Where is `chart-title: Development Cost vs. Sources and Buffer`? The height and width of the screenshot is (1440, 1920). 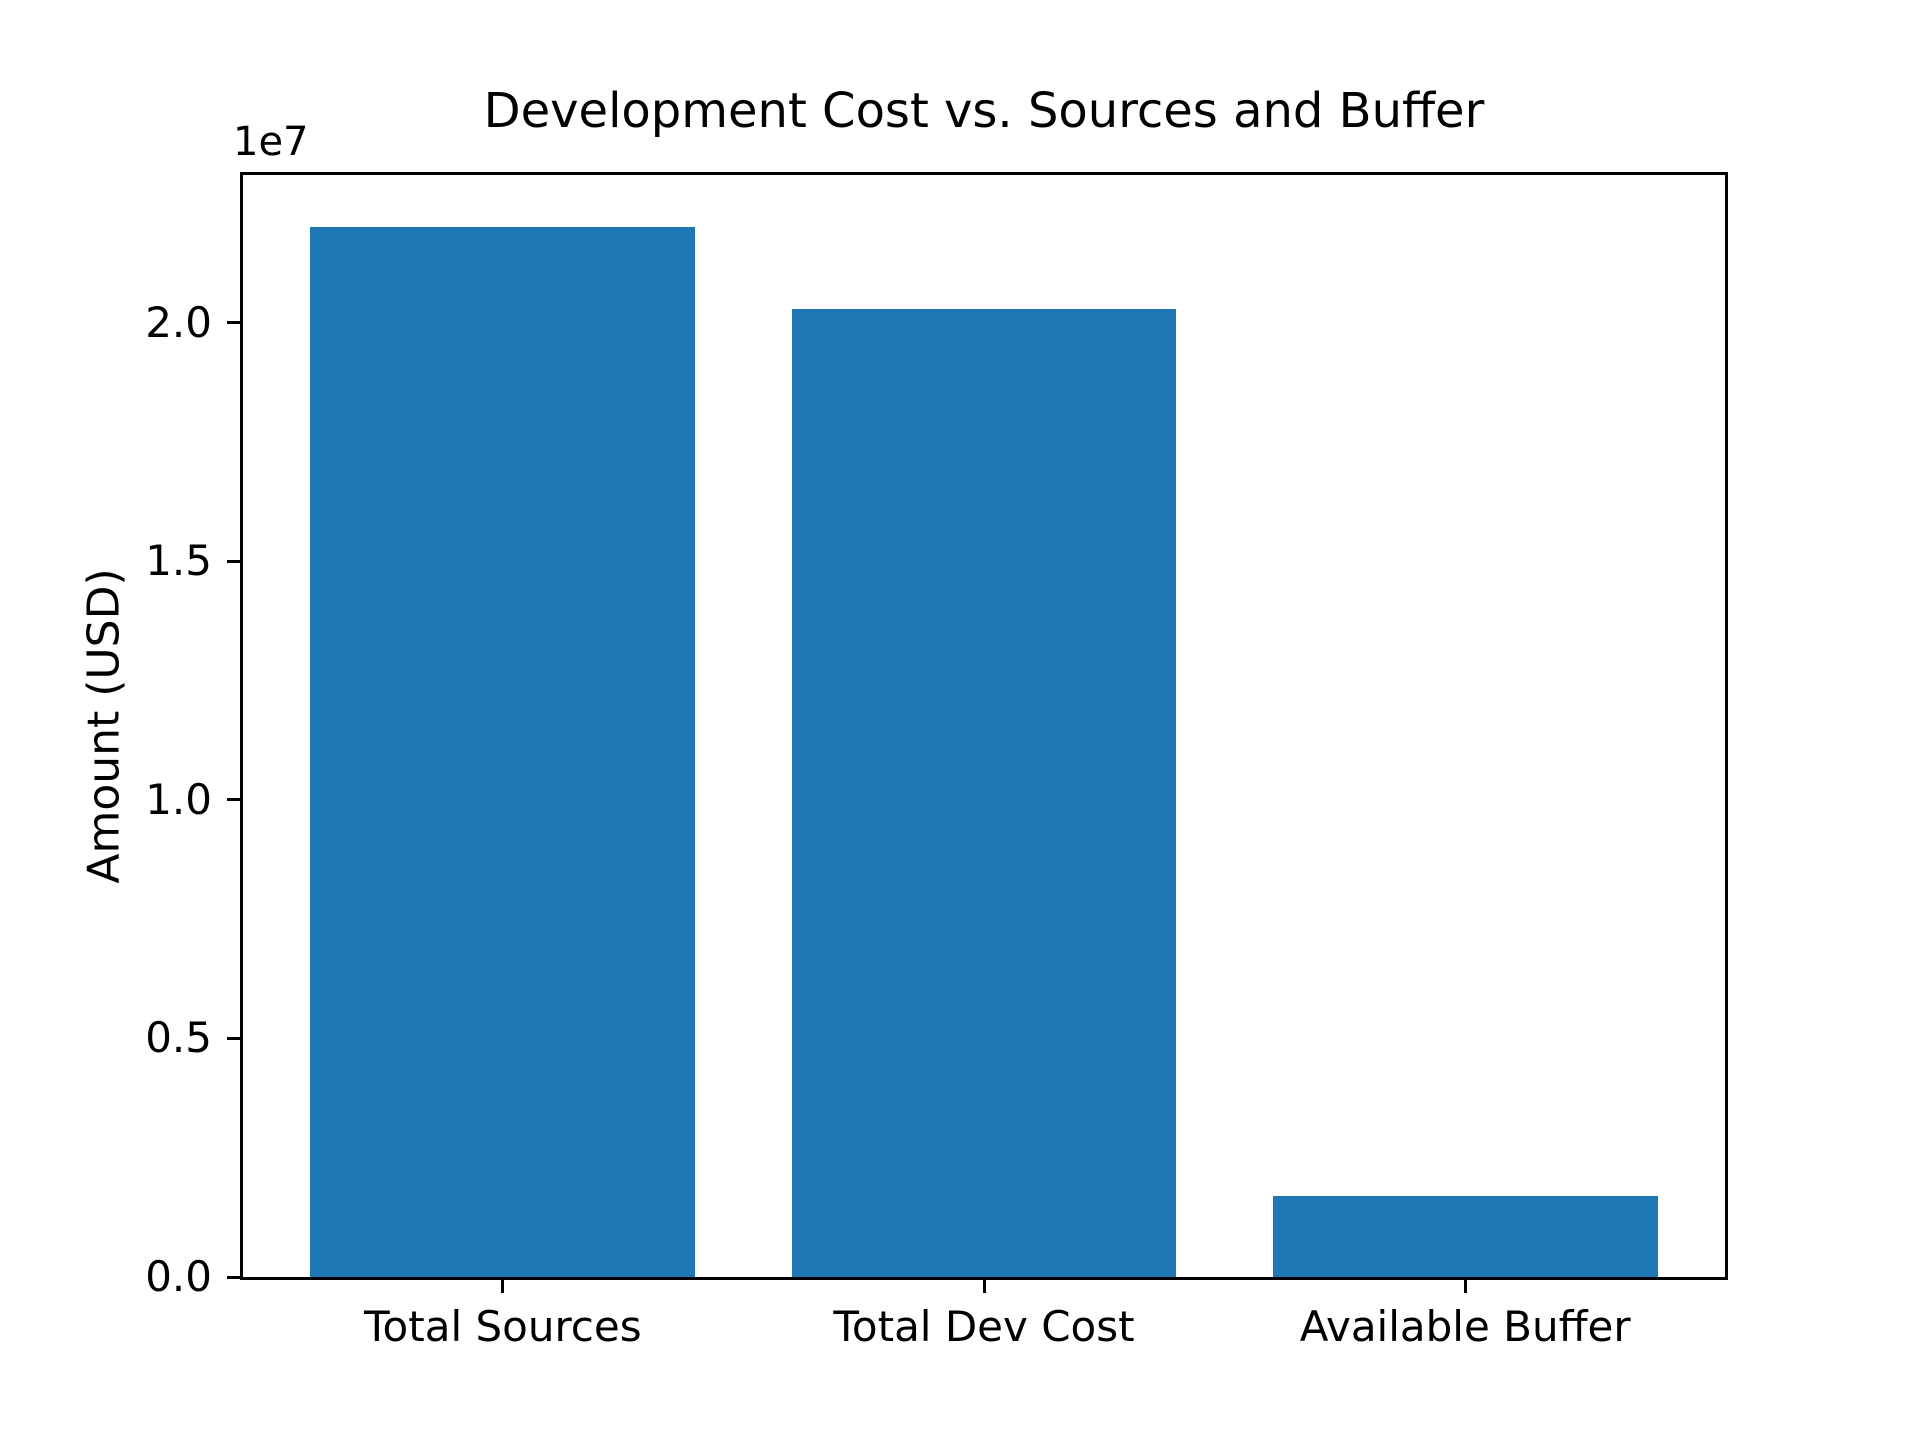
chart-title: Development Cost vs. Sources and Buffer is located at coordinates (984, 111).